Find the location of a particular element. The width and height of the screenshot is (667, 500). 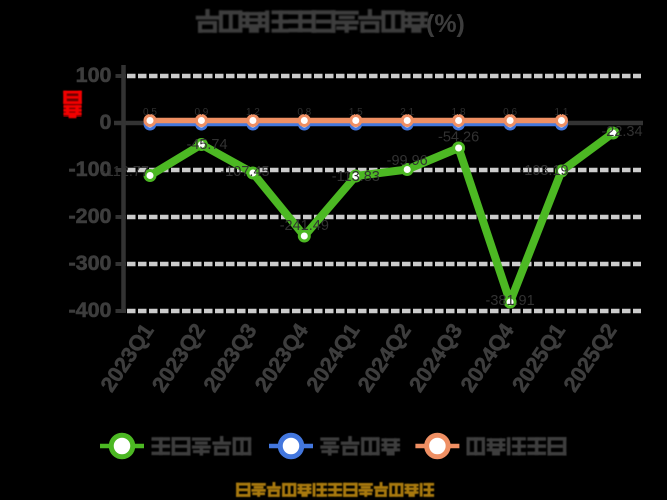

svg-text: 0.5 is located at coordinates (150, 112).